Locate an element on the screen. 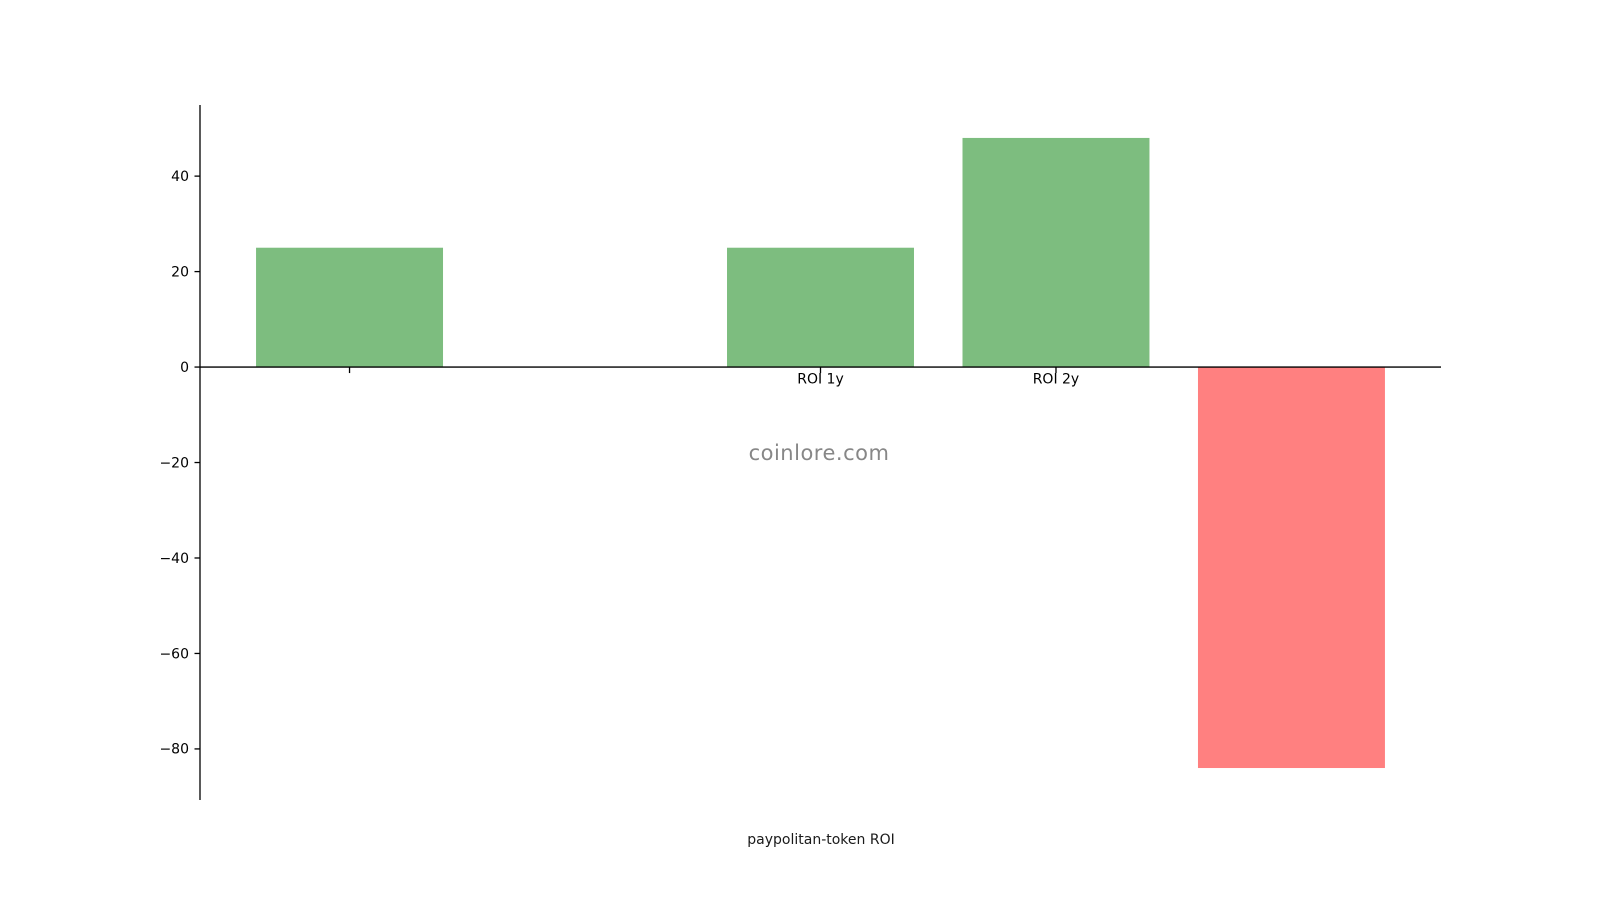 This screenshot has width=1600, height=900. y-tick-label: 0 is located at coordinates (184, 368).